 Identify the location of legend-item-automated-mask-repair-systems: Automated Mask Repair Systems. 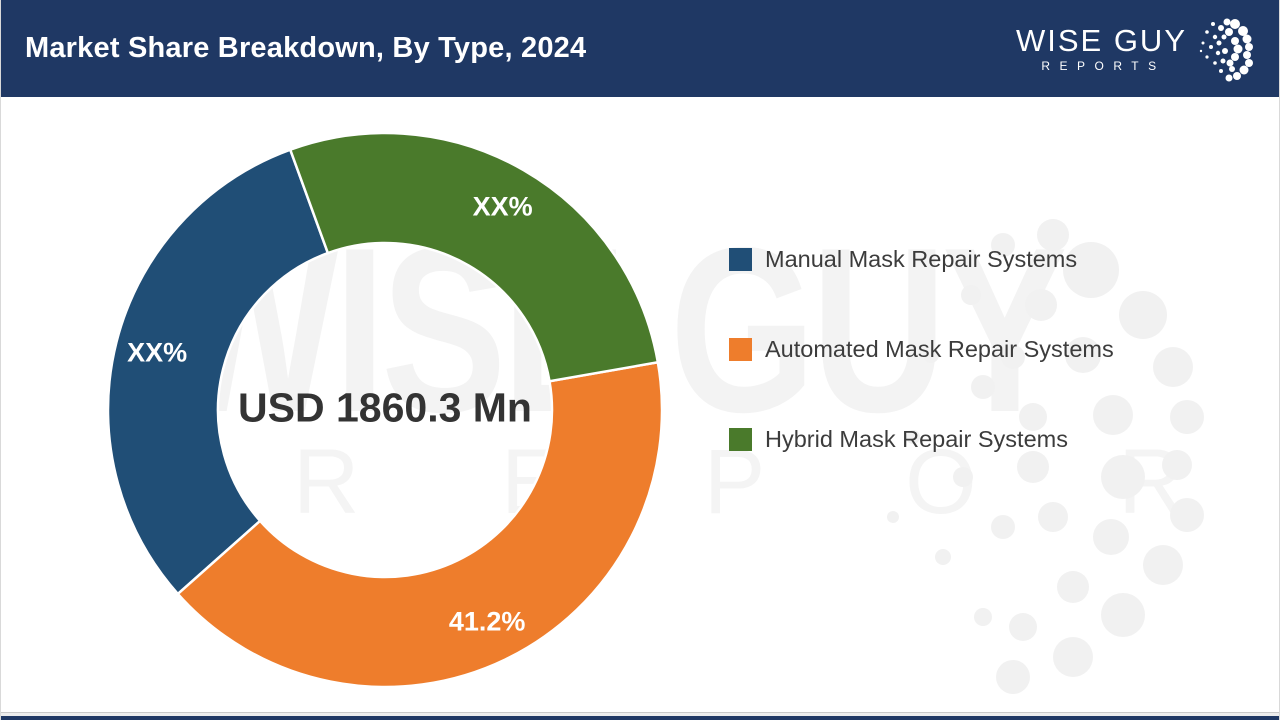
(921, 349).